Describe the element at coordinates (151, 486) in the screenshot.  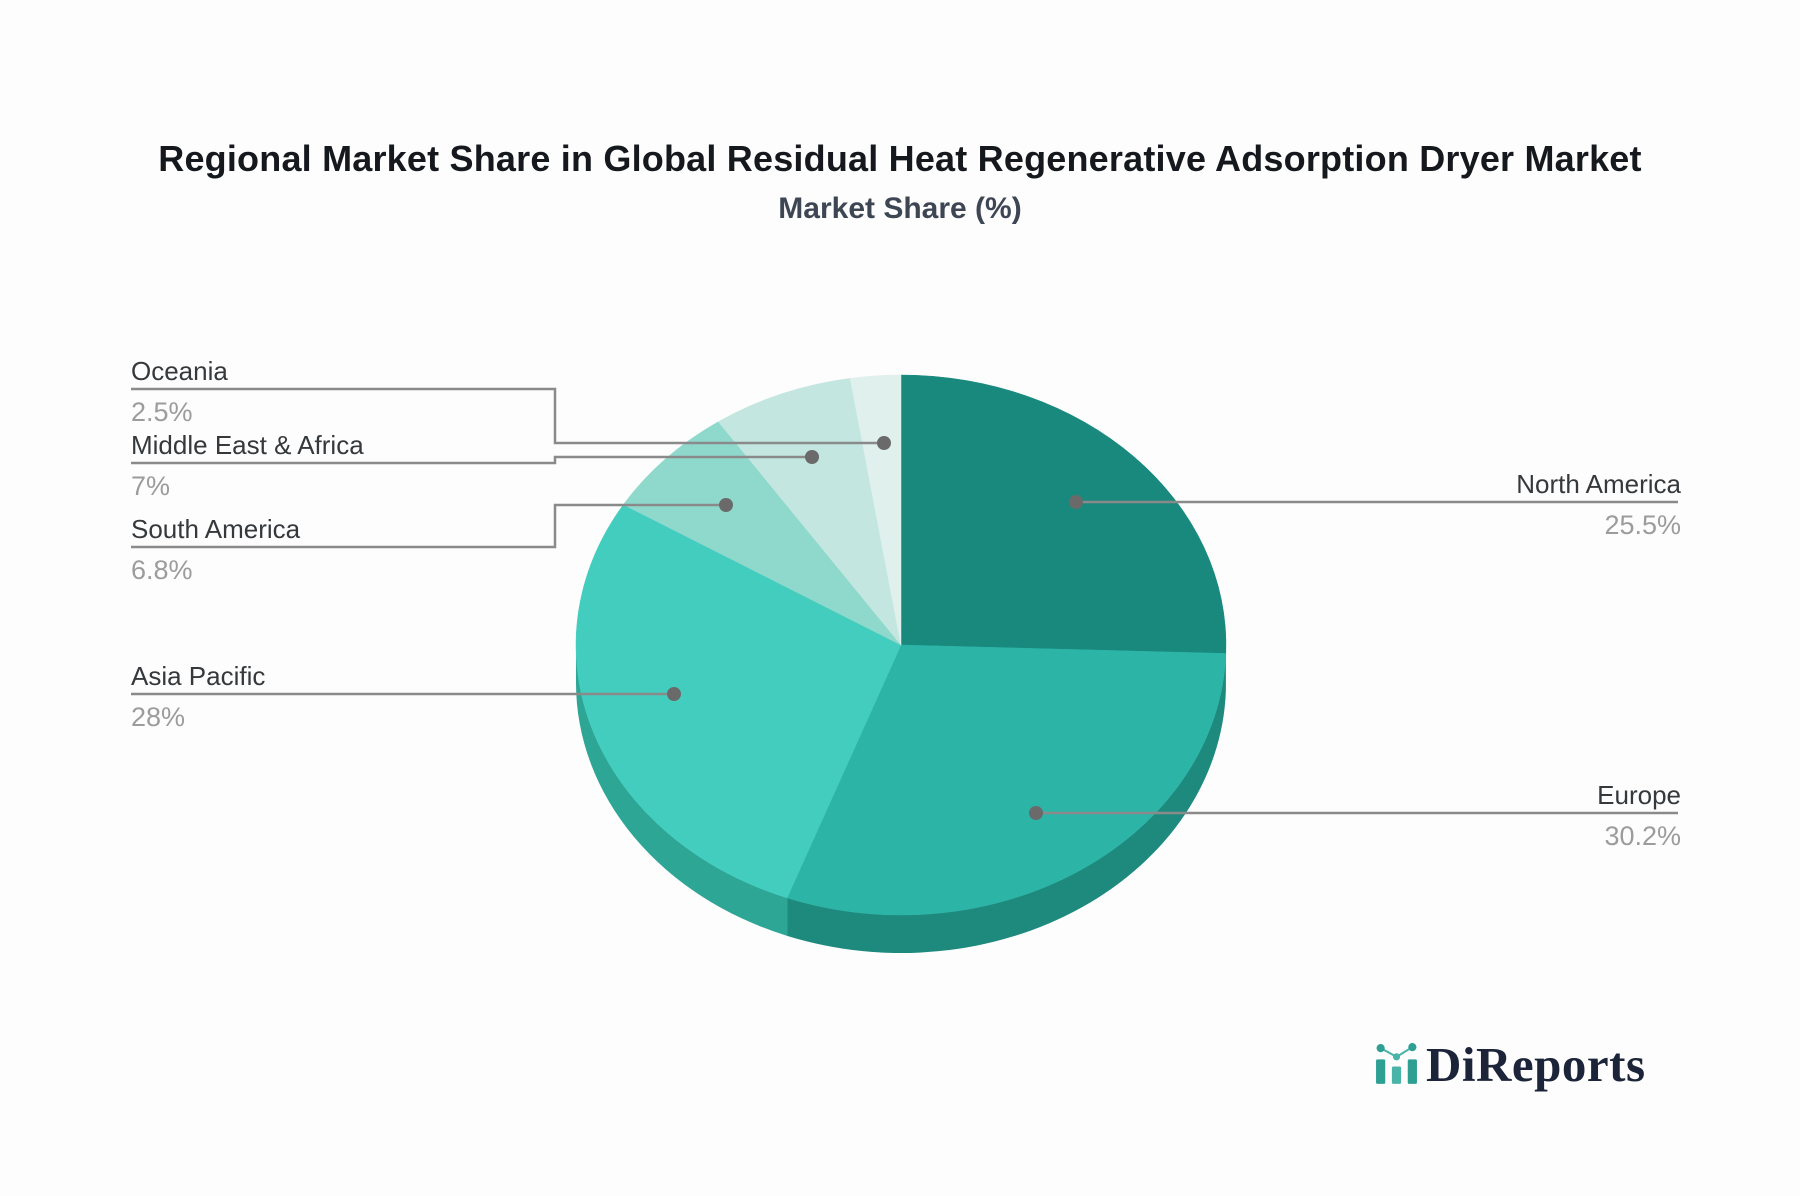
I see `slice-value: 7%` at that location.